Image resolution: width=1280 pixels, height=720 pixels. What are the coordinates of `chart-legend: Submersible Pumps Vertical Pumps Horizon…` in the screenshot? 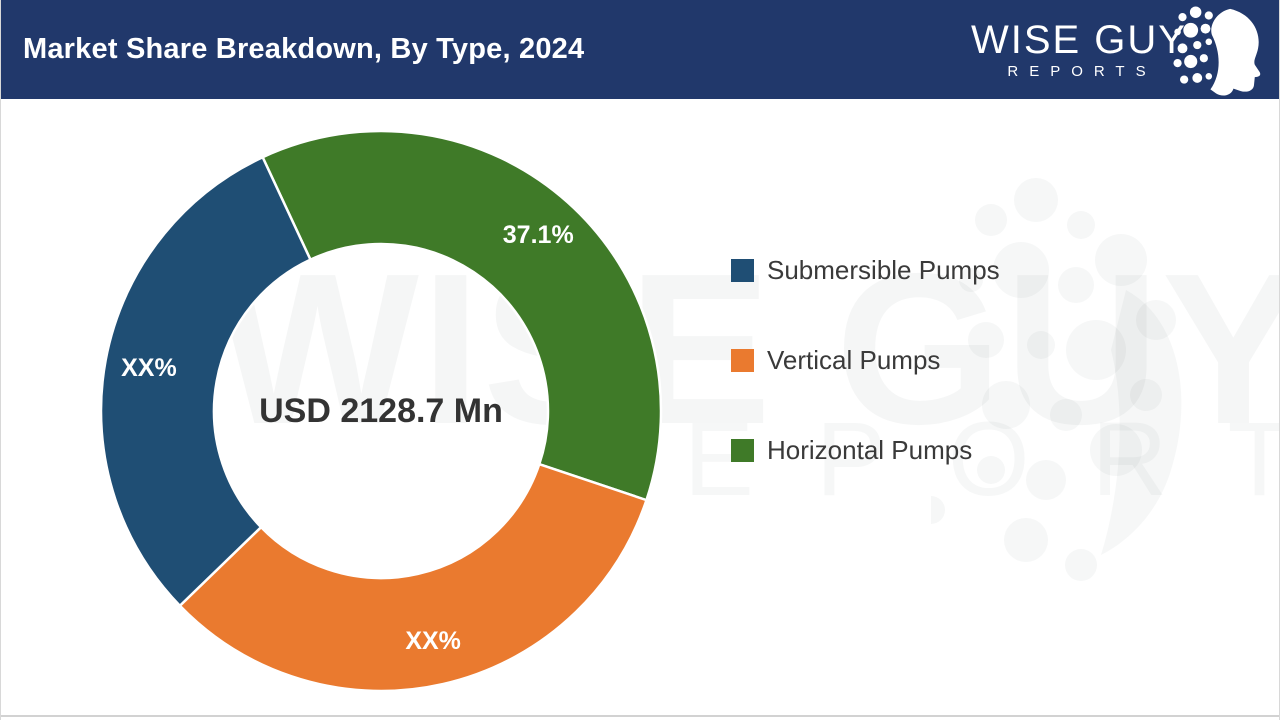 It's located at (865, 360).